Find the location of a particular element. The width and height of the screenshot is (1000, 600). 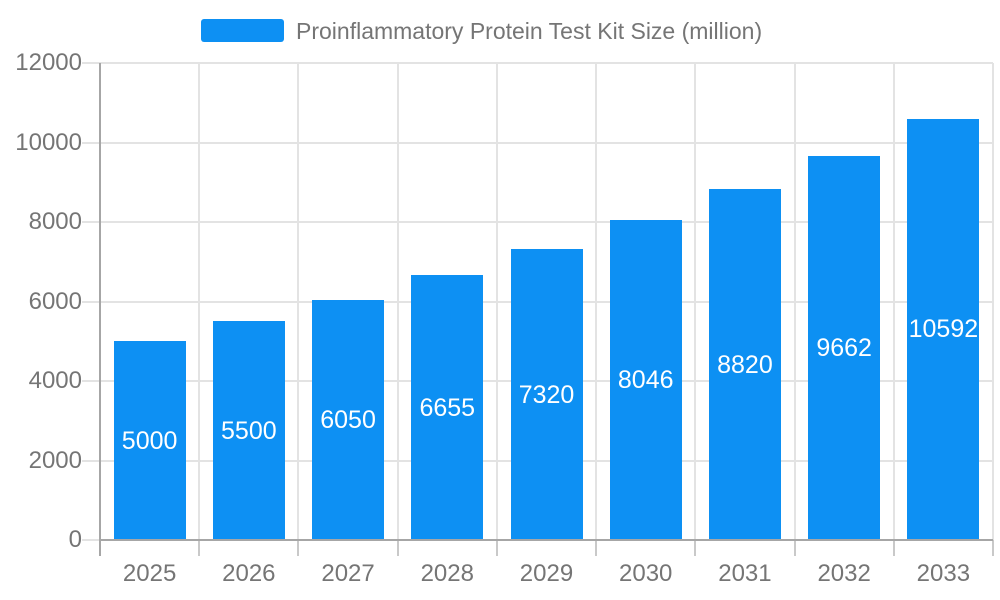

y-axis-label: 12000 is located at coordinates (48, 62).